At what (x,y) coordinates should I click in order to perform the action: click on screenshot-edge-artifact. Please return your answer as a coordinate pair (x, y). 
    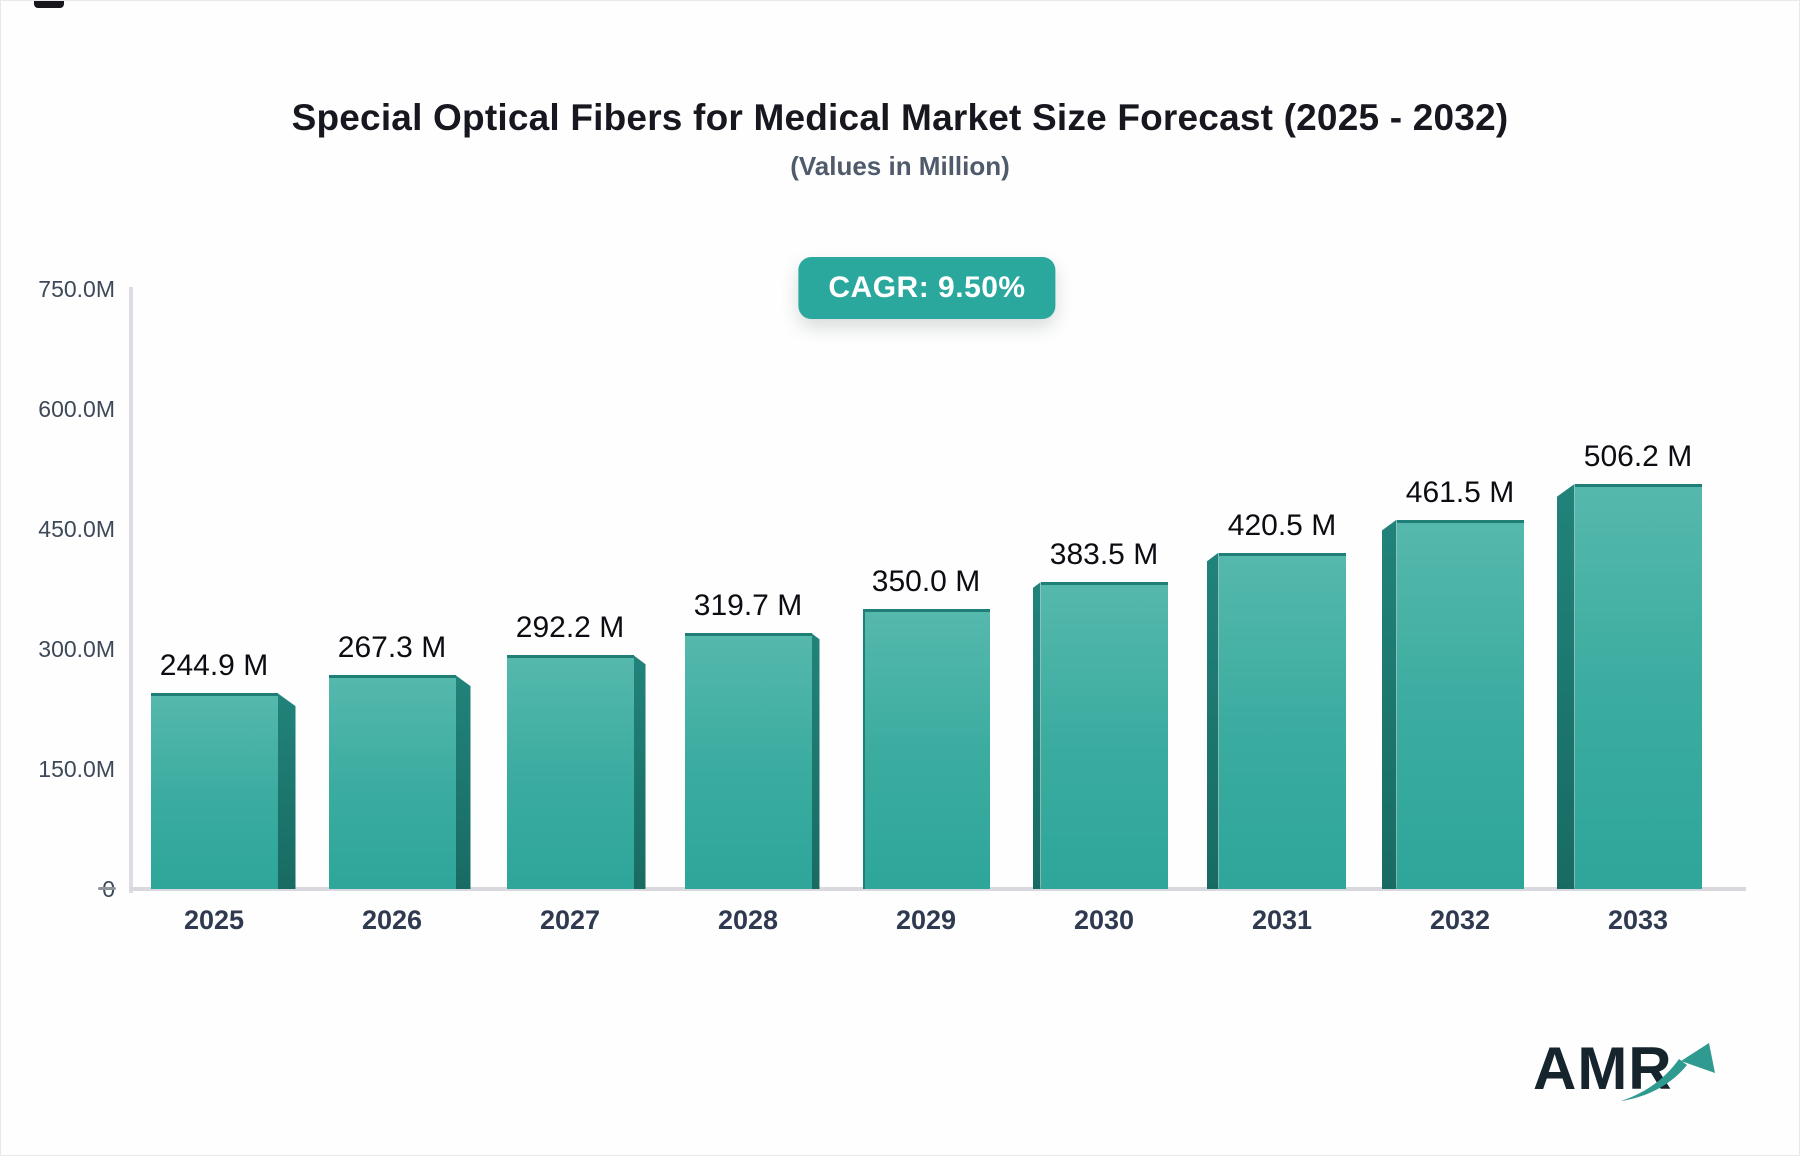
    Looking at the image, I should click on (49, 4).